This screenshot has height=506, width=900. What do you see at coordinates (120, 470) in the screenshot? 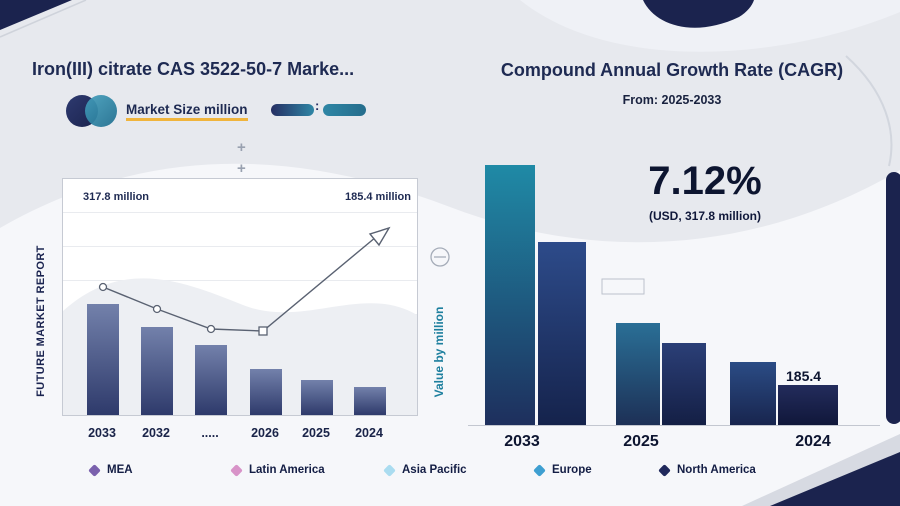
I see `legend-label: MEA` at bounding box center [120, 470].